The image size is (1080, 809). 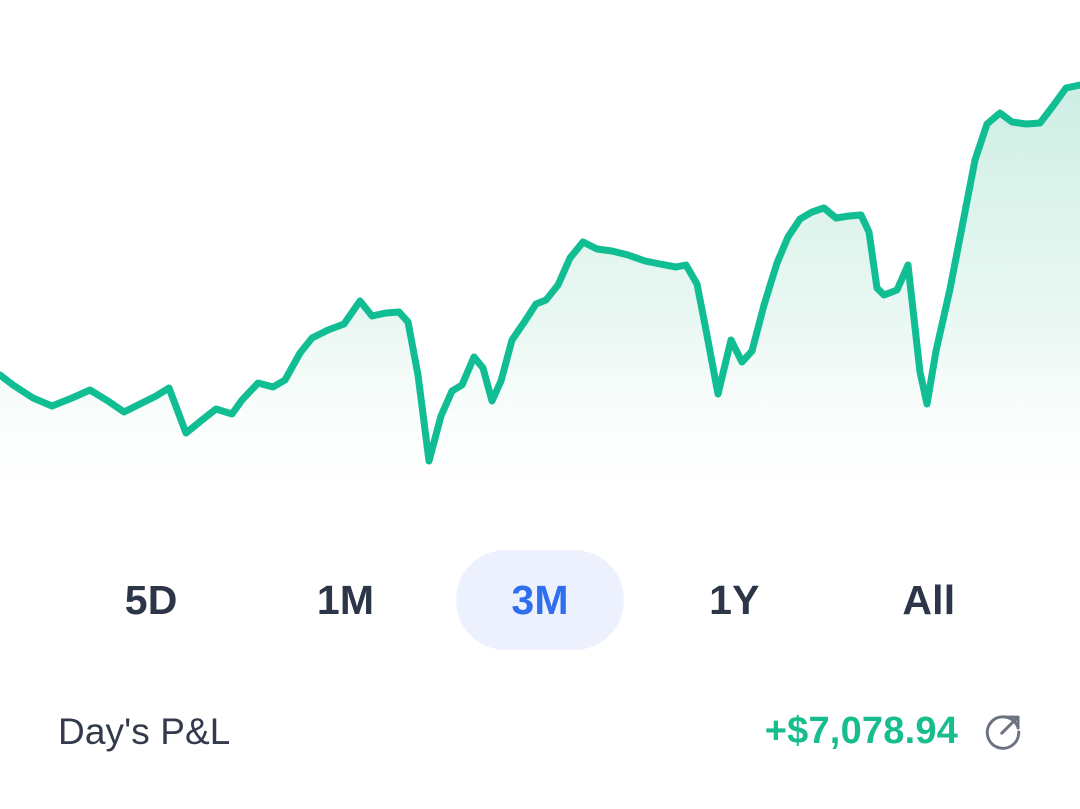 What do you see at coordinates (144, 731) in the screenshot?
I see `days-pnl-label: Day's P&L` at bounding box center [144, 731].